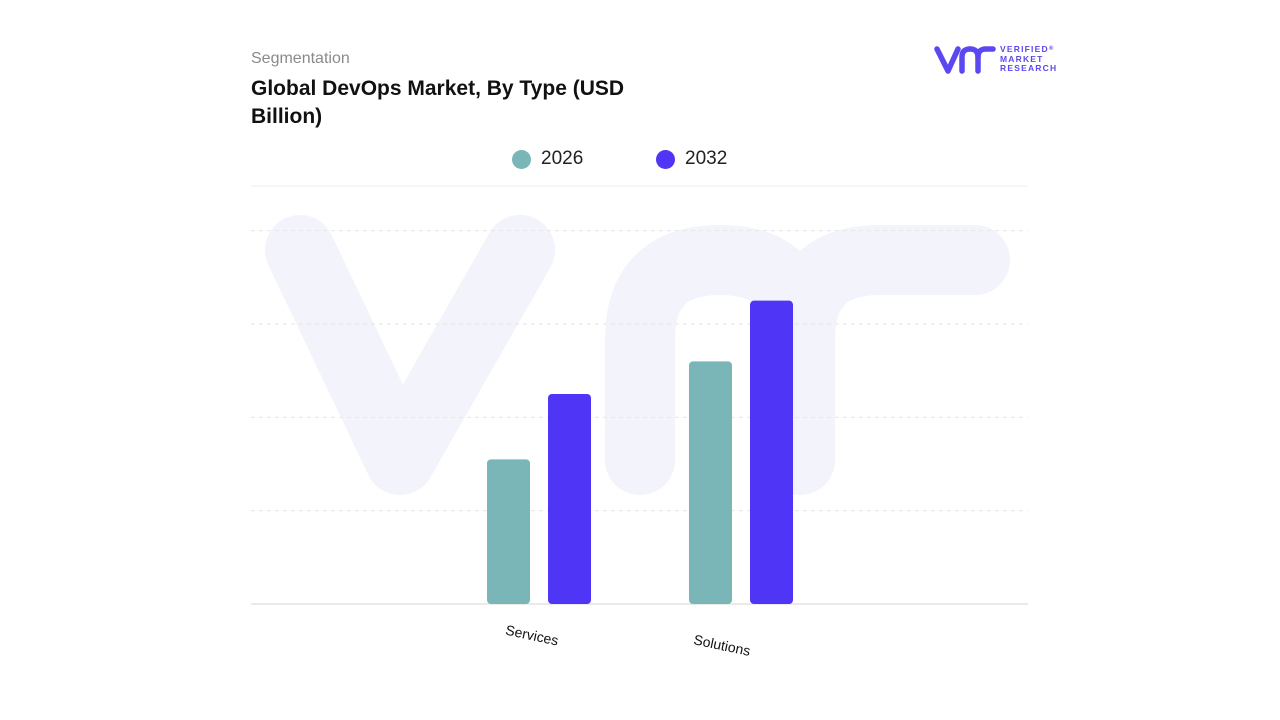 The image size is (1280, 720). Describe the element at coordinates (521, 159) in the screenshot. I see `legend-swatch-2026` at that location.